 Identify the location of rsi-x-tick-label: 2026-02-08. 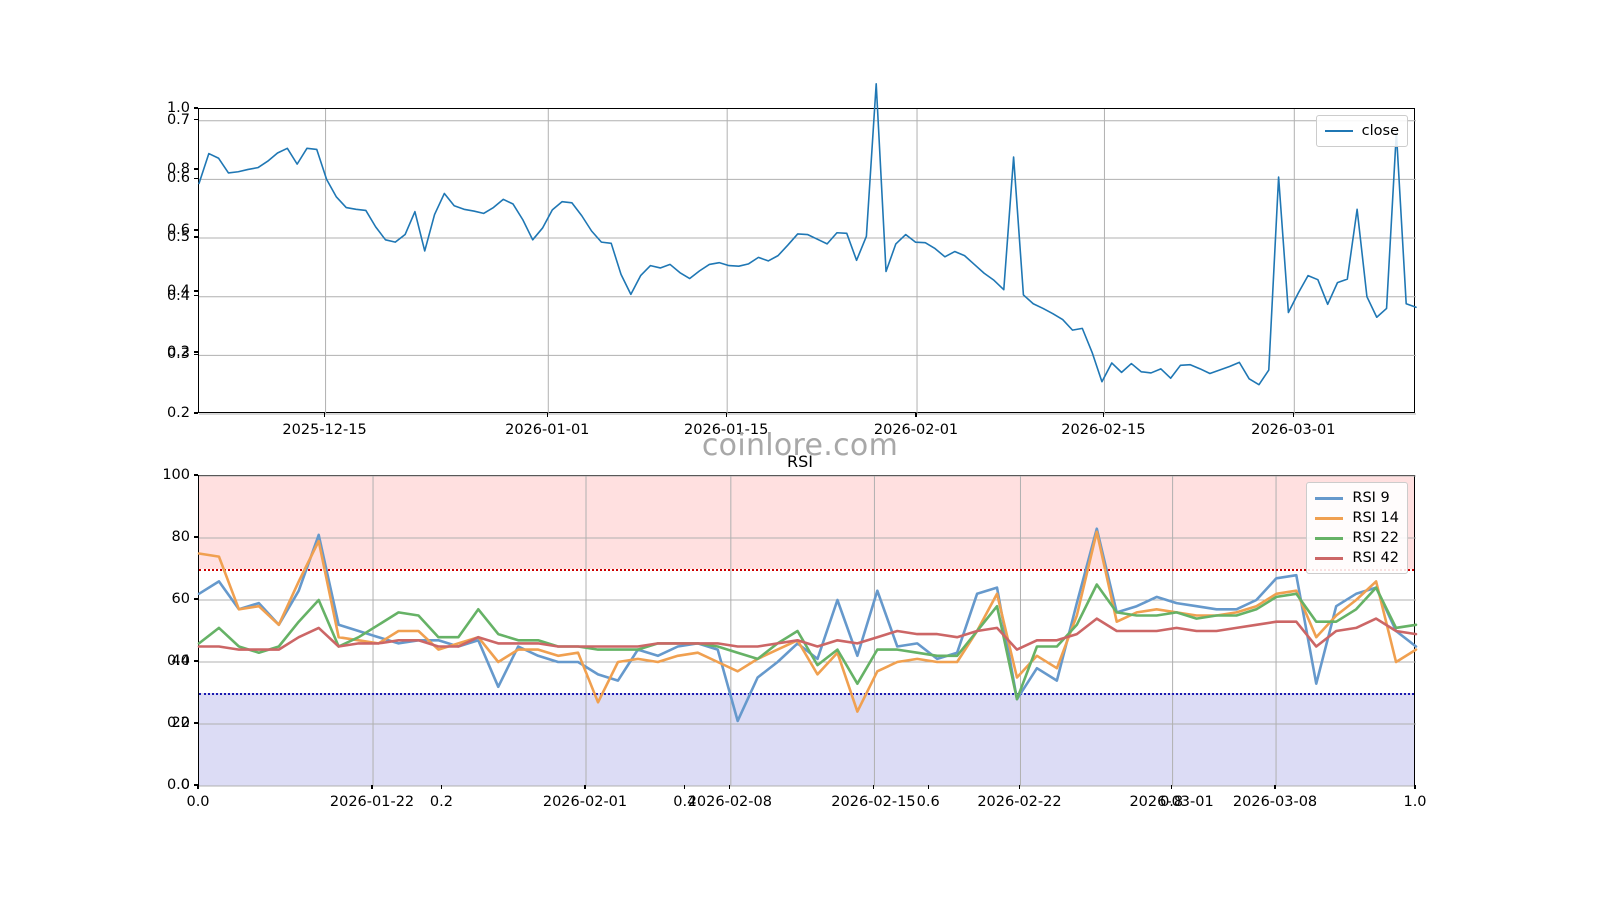
(729, 802).